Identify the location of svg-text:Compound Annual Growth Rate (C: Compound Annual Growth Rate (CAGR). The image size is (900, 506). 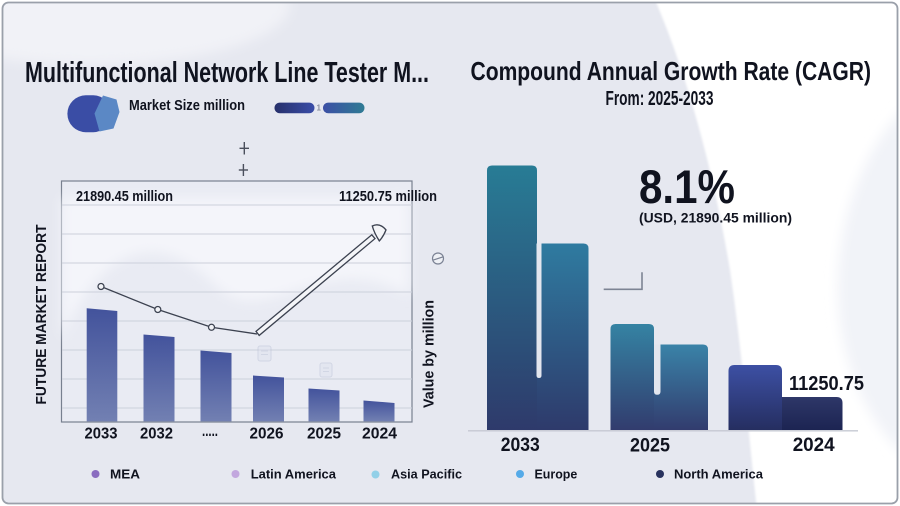
(671, 71).